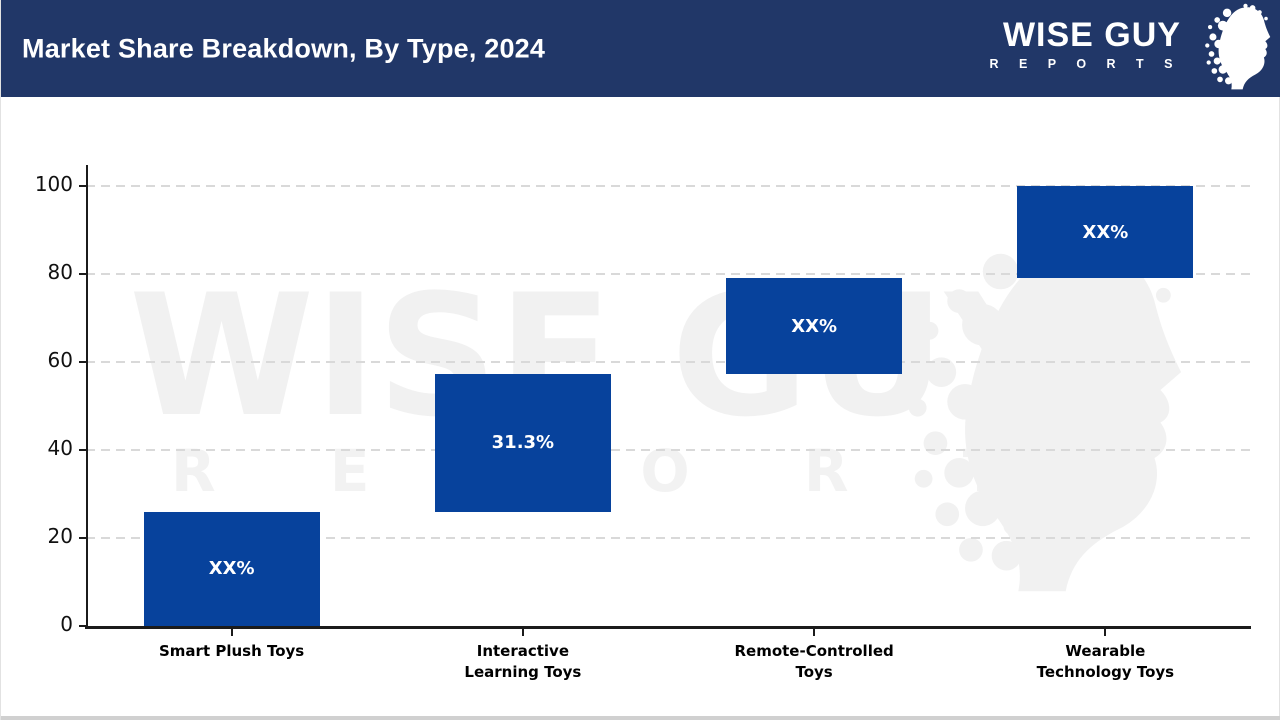 The width and height of the screenshot is (1280, 720). Describe the element at coordinates (640, 718) in the screenshot. I see `footer-divider` at that location.